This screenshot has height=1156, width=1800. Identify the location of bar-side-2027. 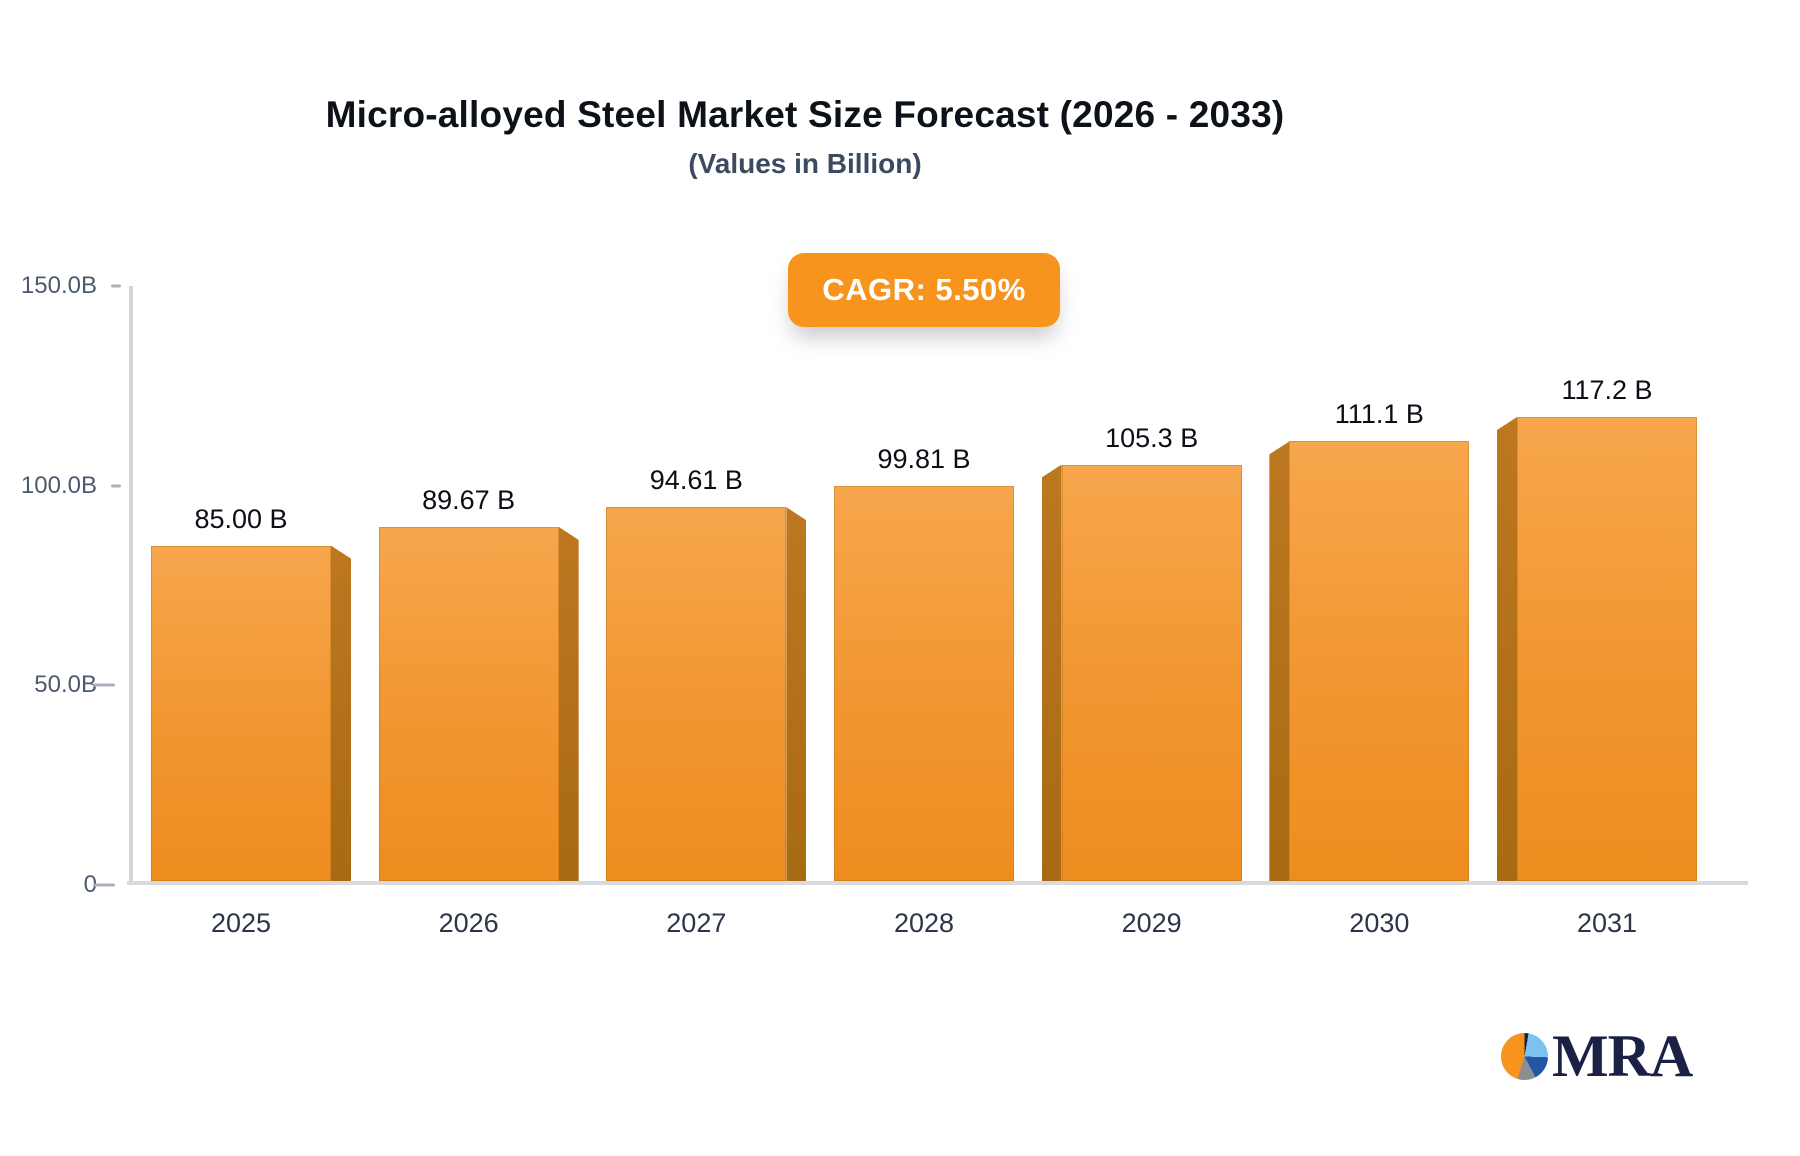
(796, 694).